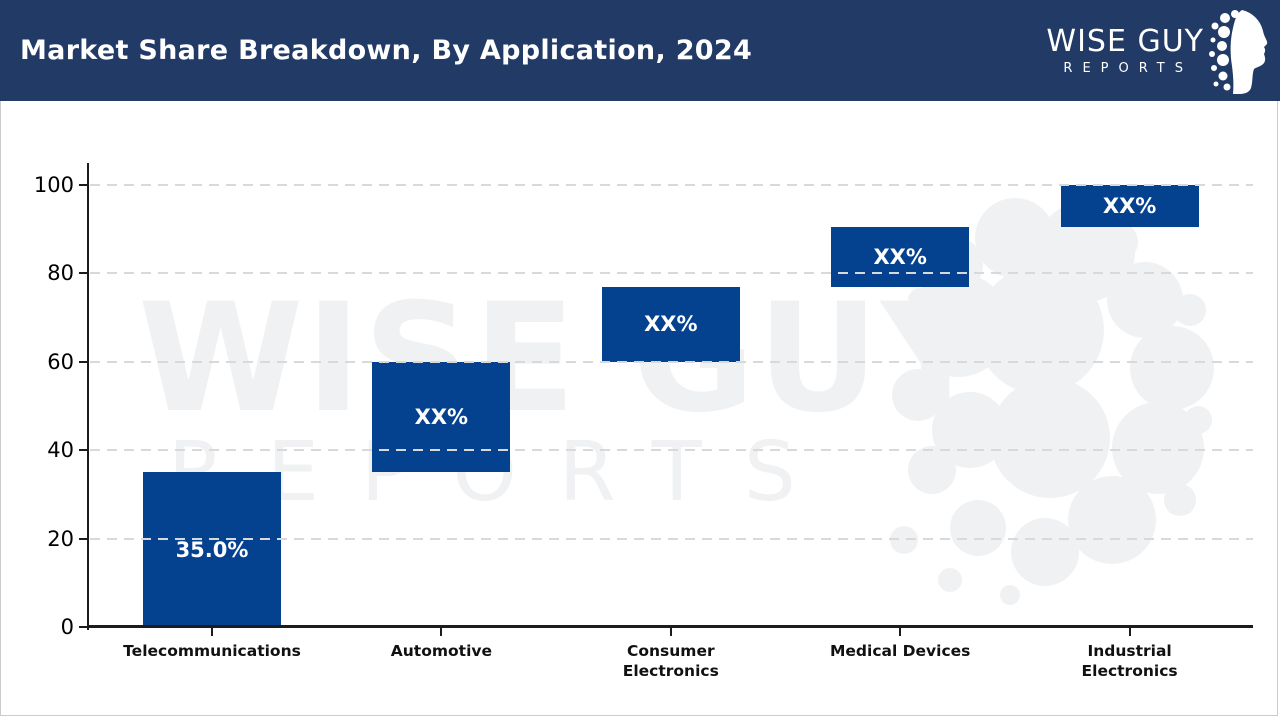 The width and height of the screenshot is (1280, 720). I want to click on brand-name: WISE GUY, so click(1125, 41).